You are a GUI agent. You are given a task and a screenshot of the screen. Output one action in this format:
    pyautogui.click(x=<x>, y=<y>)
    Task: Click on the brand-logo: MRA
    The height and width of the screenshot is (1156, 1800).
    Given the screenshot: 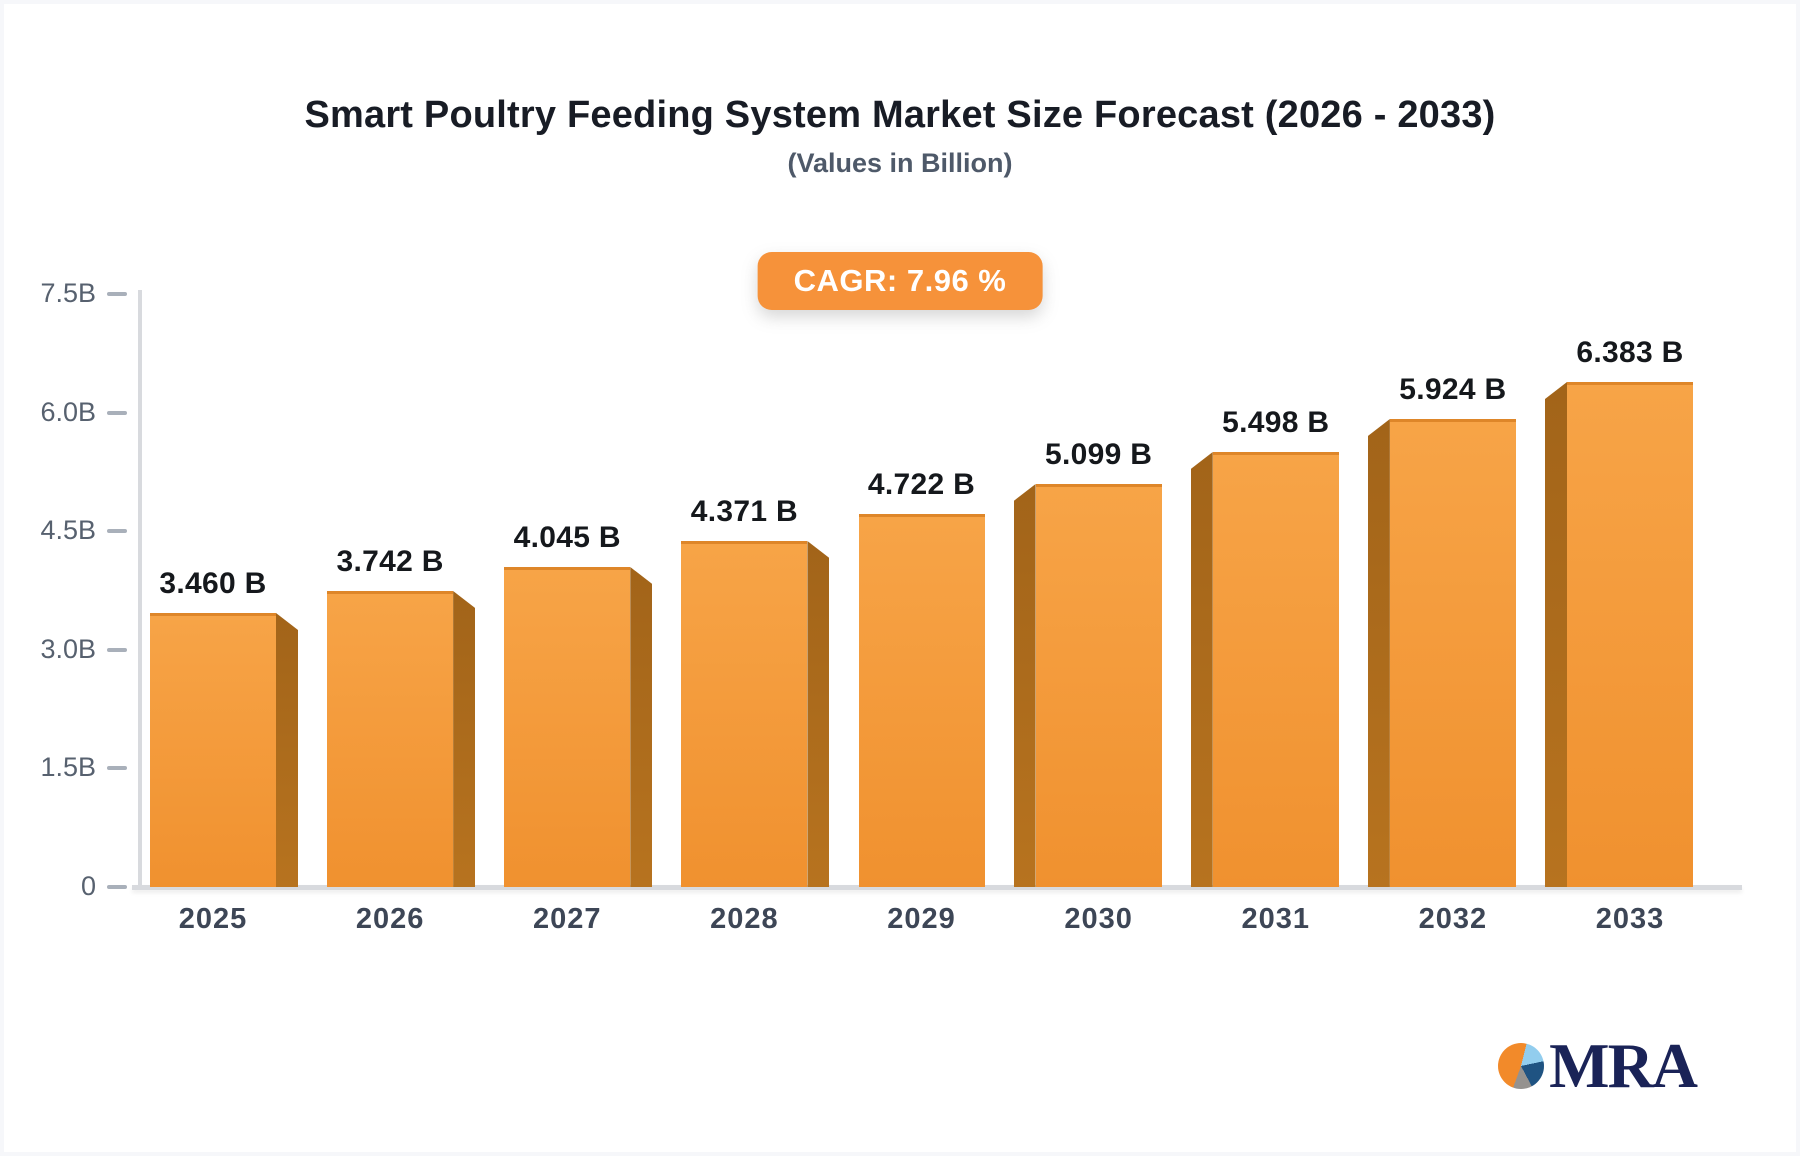 What is the action you would take?
    pyautogui.click(x=1598, y=1065)
    